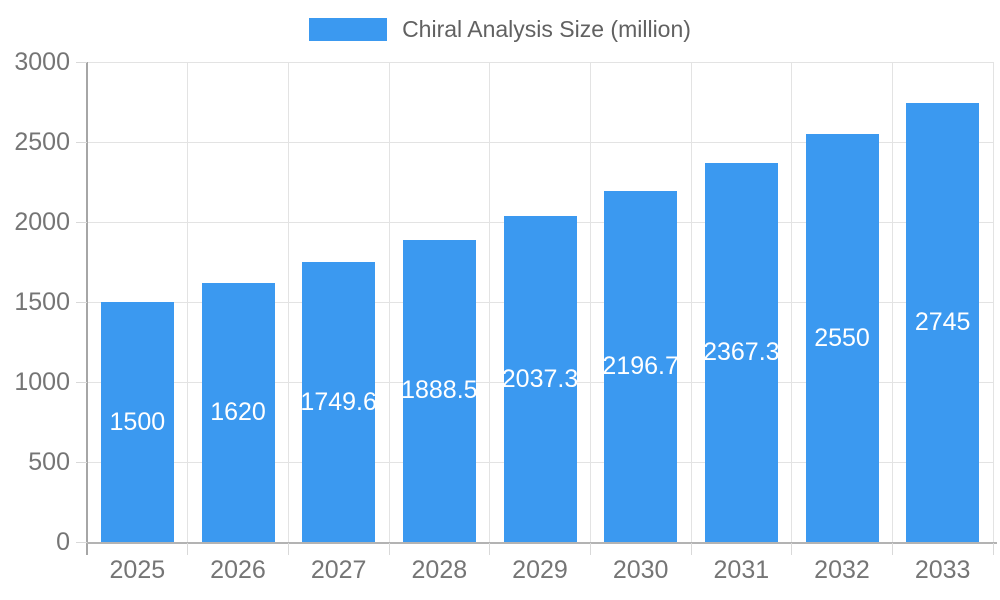 The height and width of the screenshot is (600, 1000). Describe the element at coordinates (640, 570) in the screenshot. I see `x-axis-tick-label: 2030` at that location.